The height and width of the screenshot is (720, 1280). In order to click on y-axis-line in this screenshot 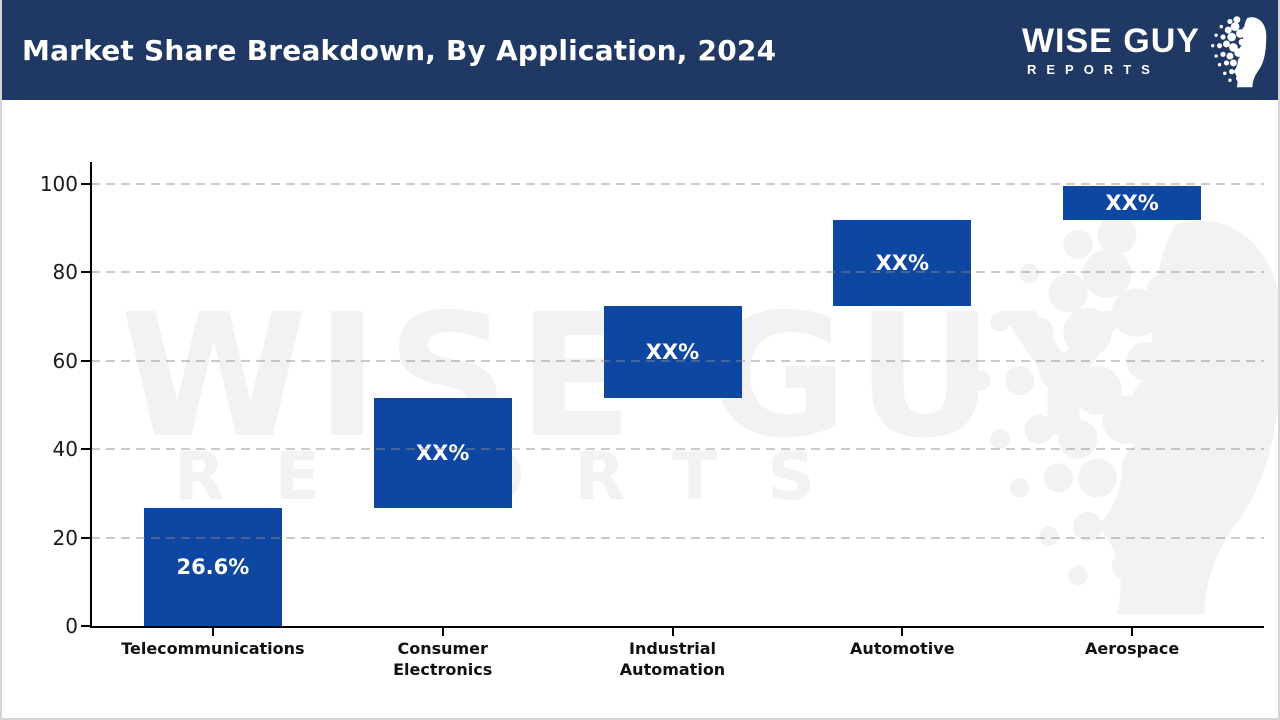, I will do `click(91, 395)`.